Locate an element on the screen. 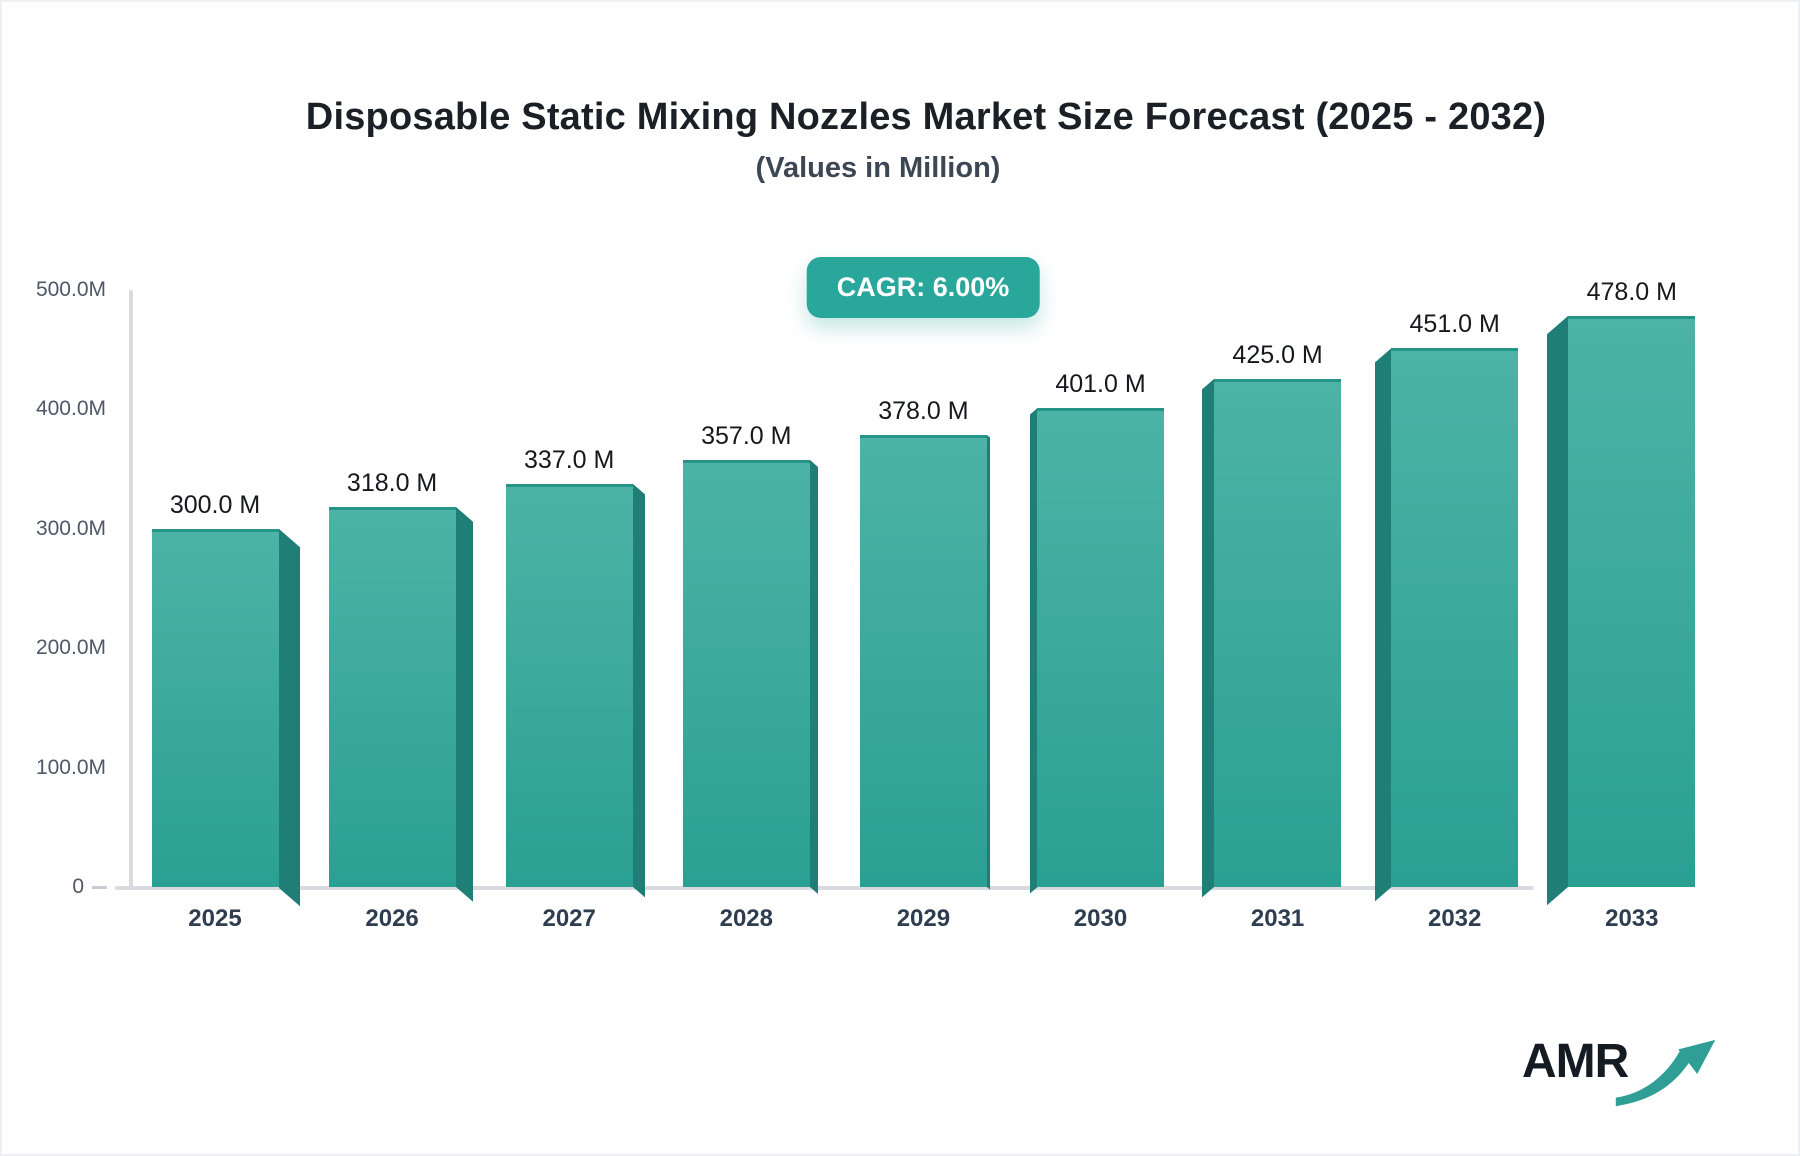  y-axis-label: 0 is located at coordinates (78, 886).